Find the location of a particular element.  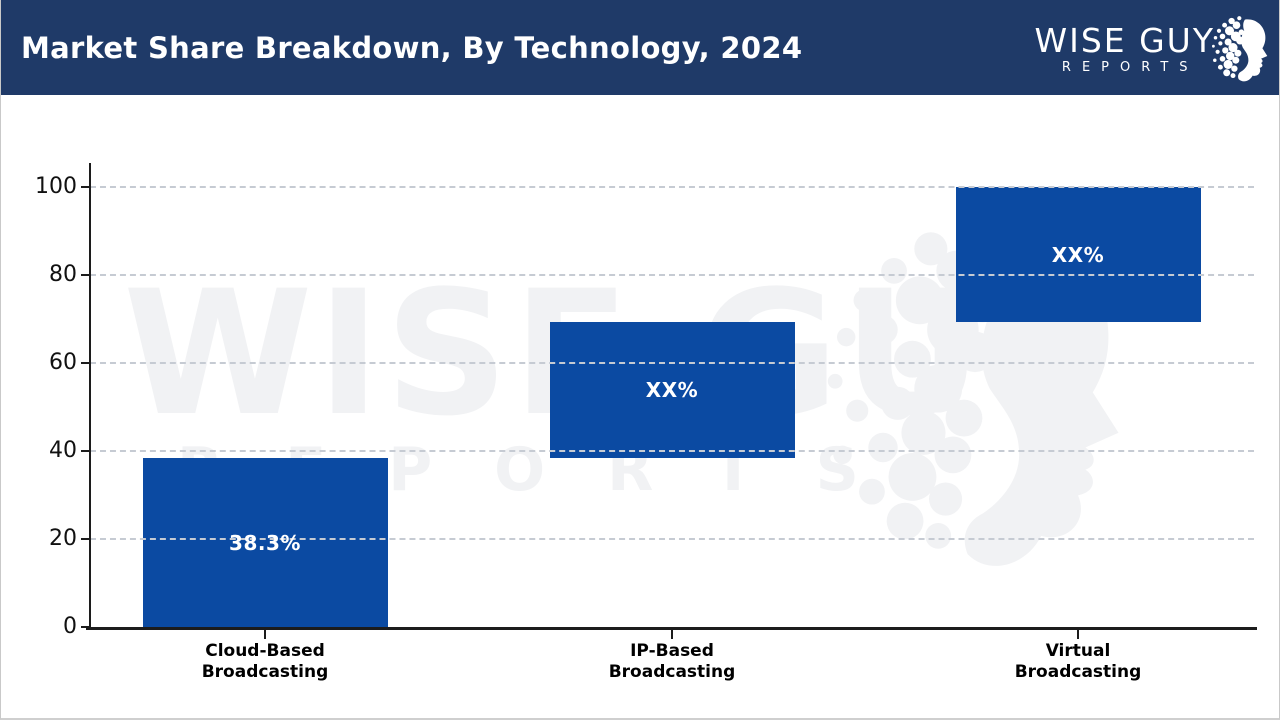

y-tick-label-100: 100 is located at coordinates (56, 186).